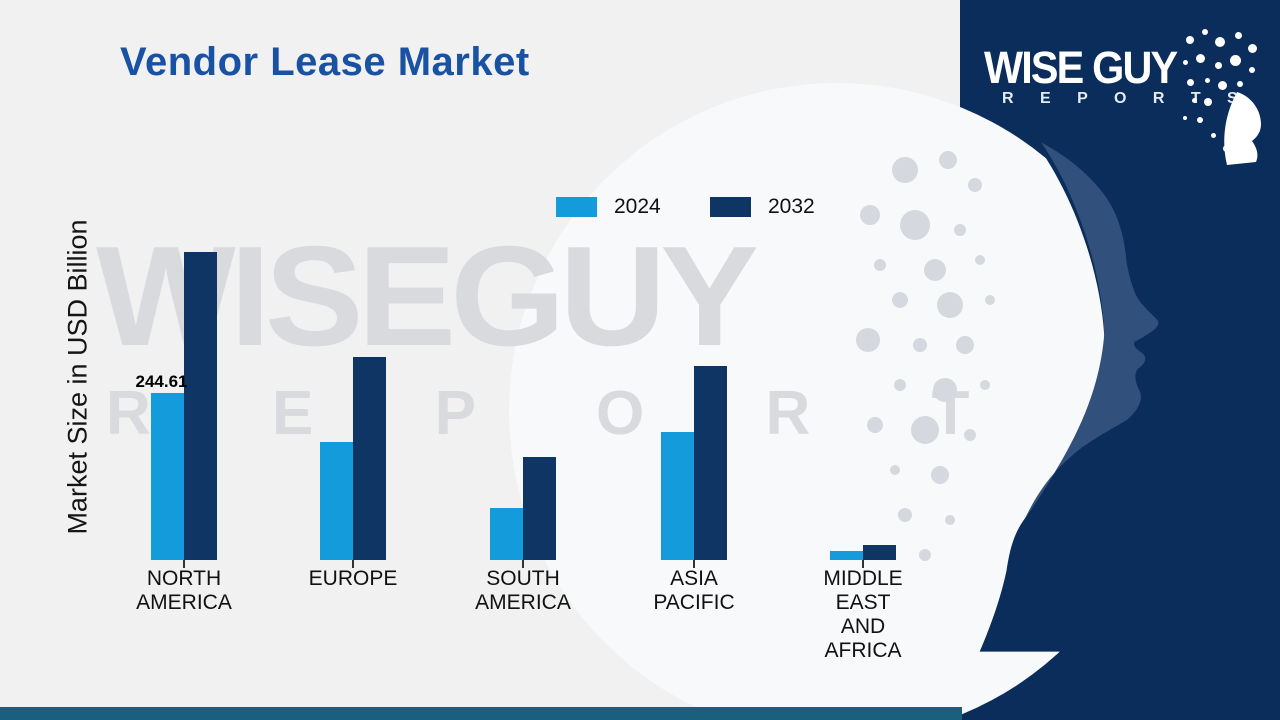  I want to click on category-label: SOUTH AMERICA, so click(523, 591).